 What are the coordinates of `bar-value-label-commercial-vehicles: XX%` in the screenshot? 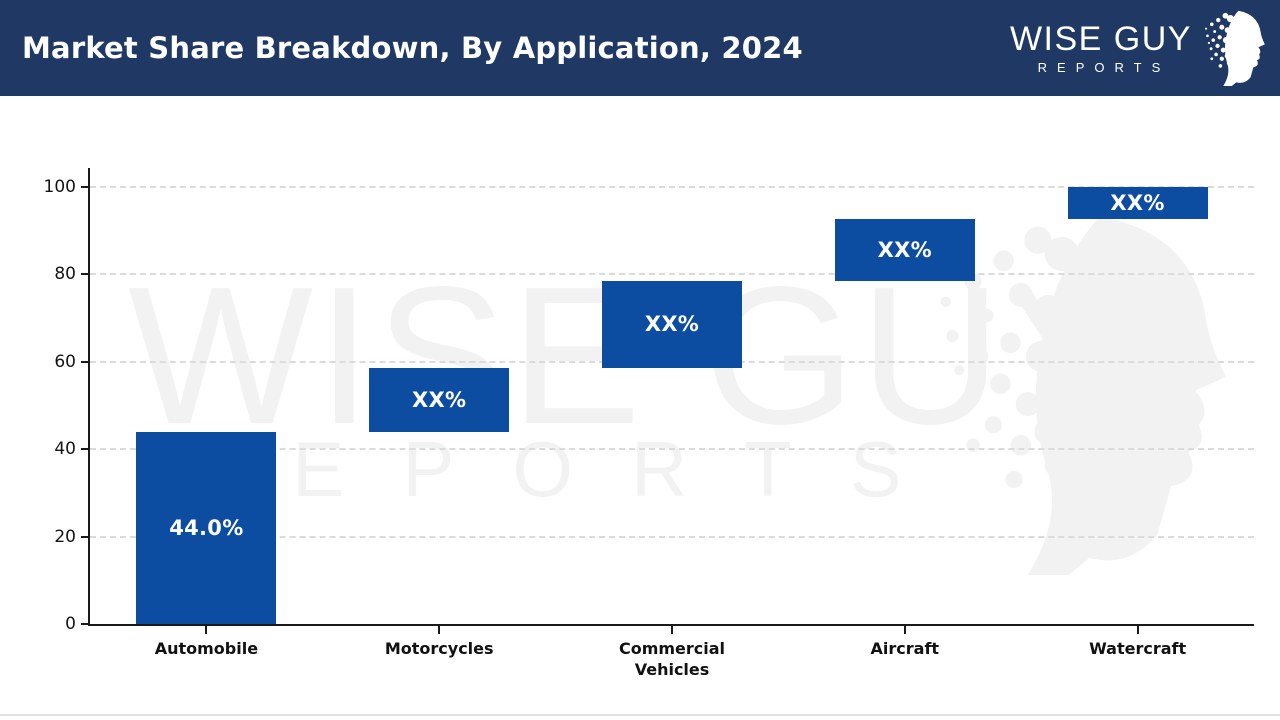 It's located at (672, 324).